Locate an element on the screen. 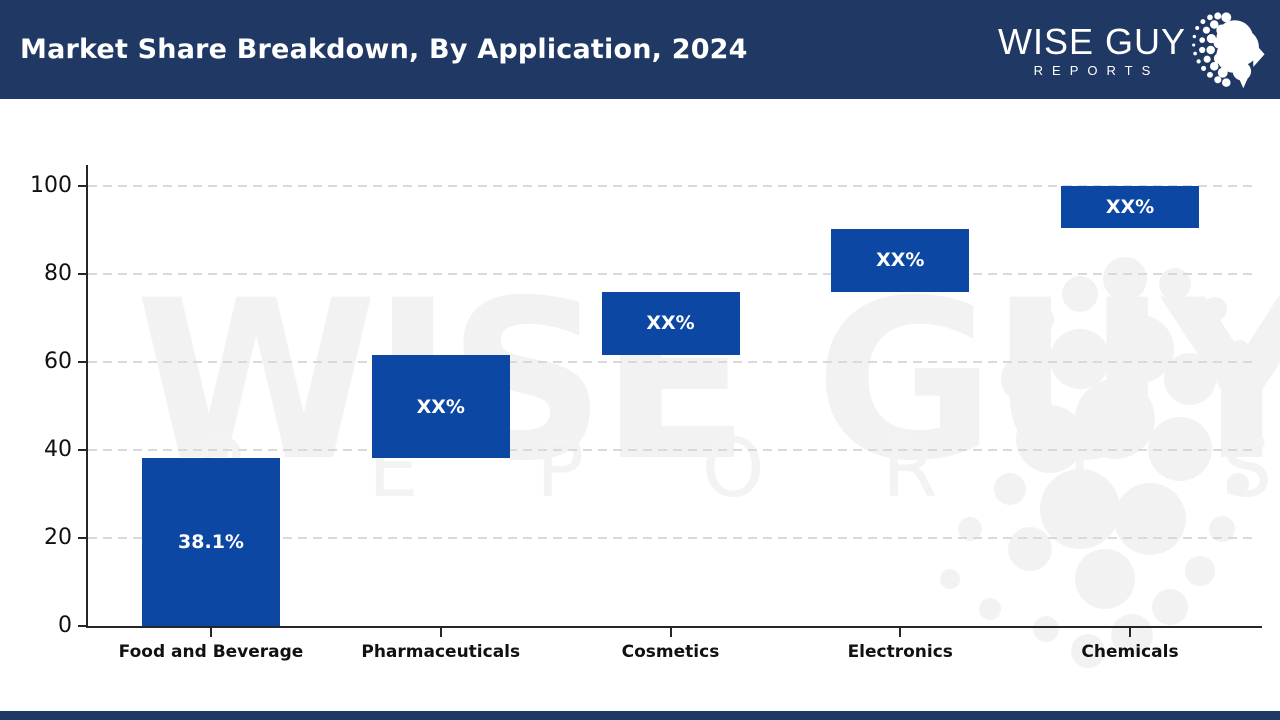 This screenshot has width=1280, height=720. logo-face-icon is located at coordinates (1228, 49).